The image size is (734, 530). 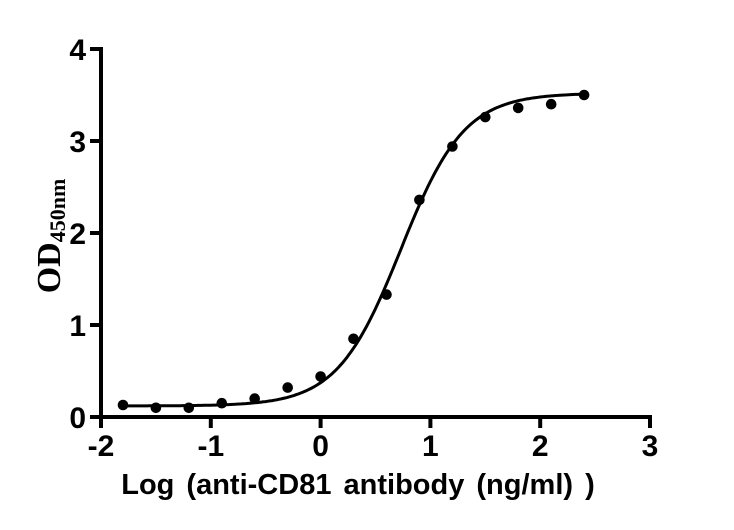 I want to click on y-axis-title-main: OD, so click(x=49, y=267).